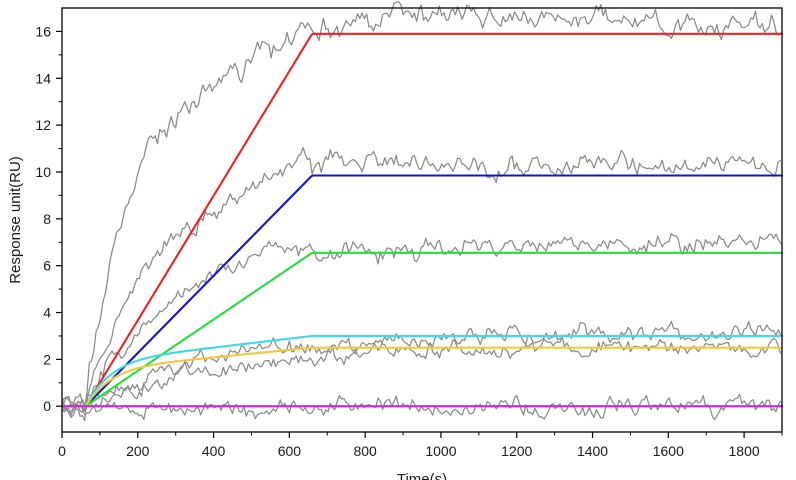  I want to click on fit-cyan, so click(422, 371).